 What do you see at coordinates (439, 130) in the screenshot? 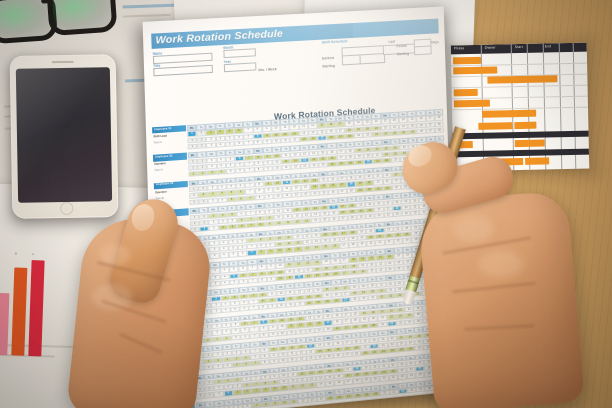
I see `schedule-cell: 28` at bounding box center [439, 130].